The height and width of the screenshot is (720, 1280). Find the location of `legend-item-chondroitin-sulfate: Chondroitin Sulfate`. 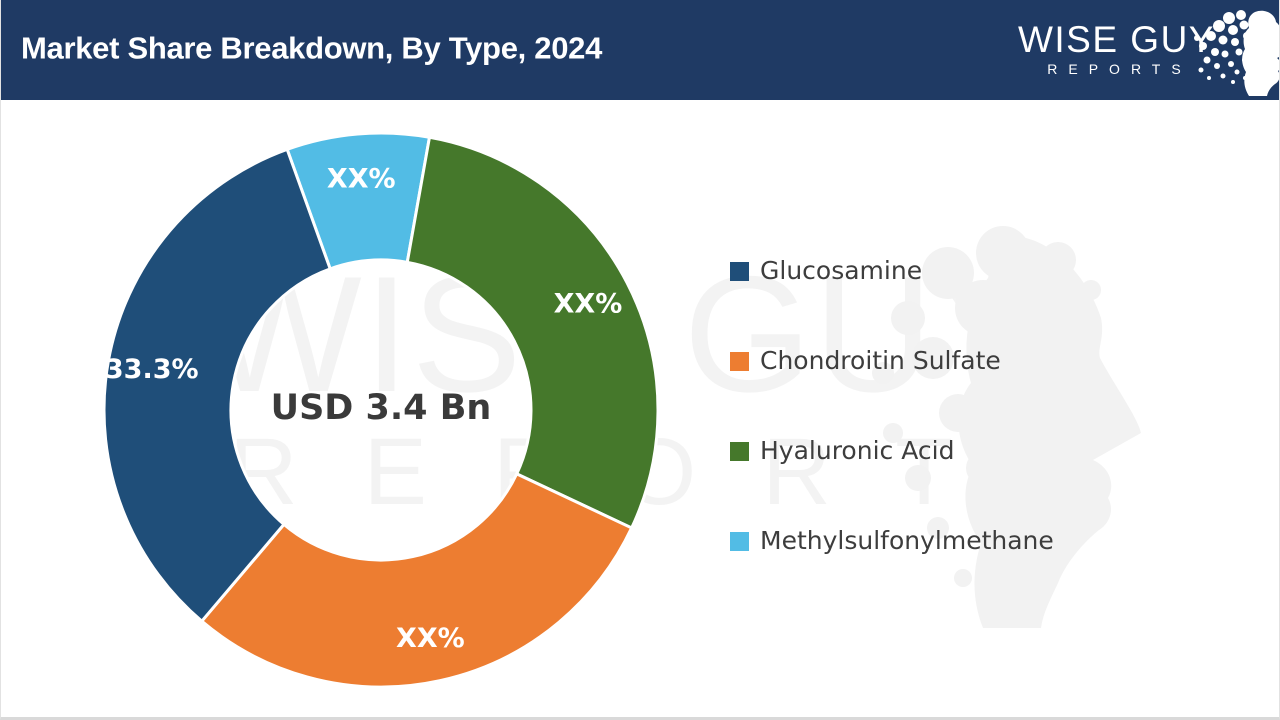

legend-item-chondroitin-sulfate: Chondroitin Sulfate is located at coordinates (892, 361).